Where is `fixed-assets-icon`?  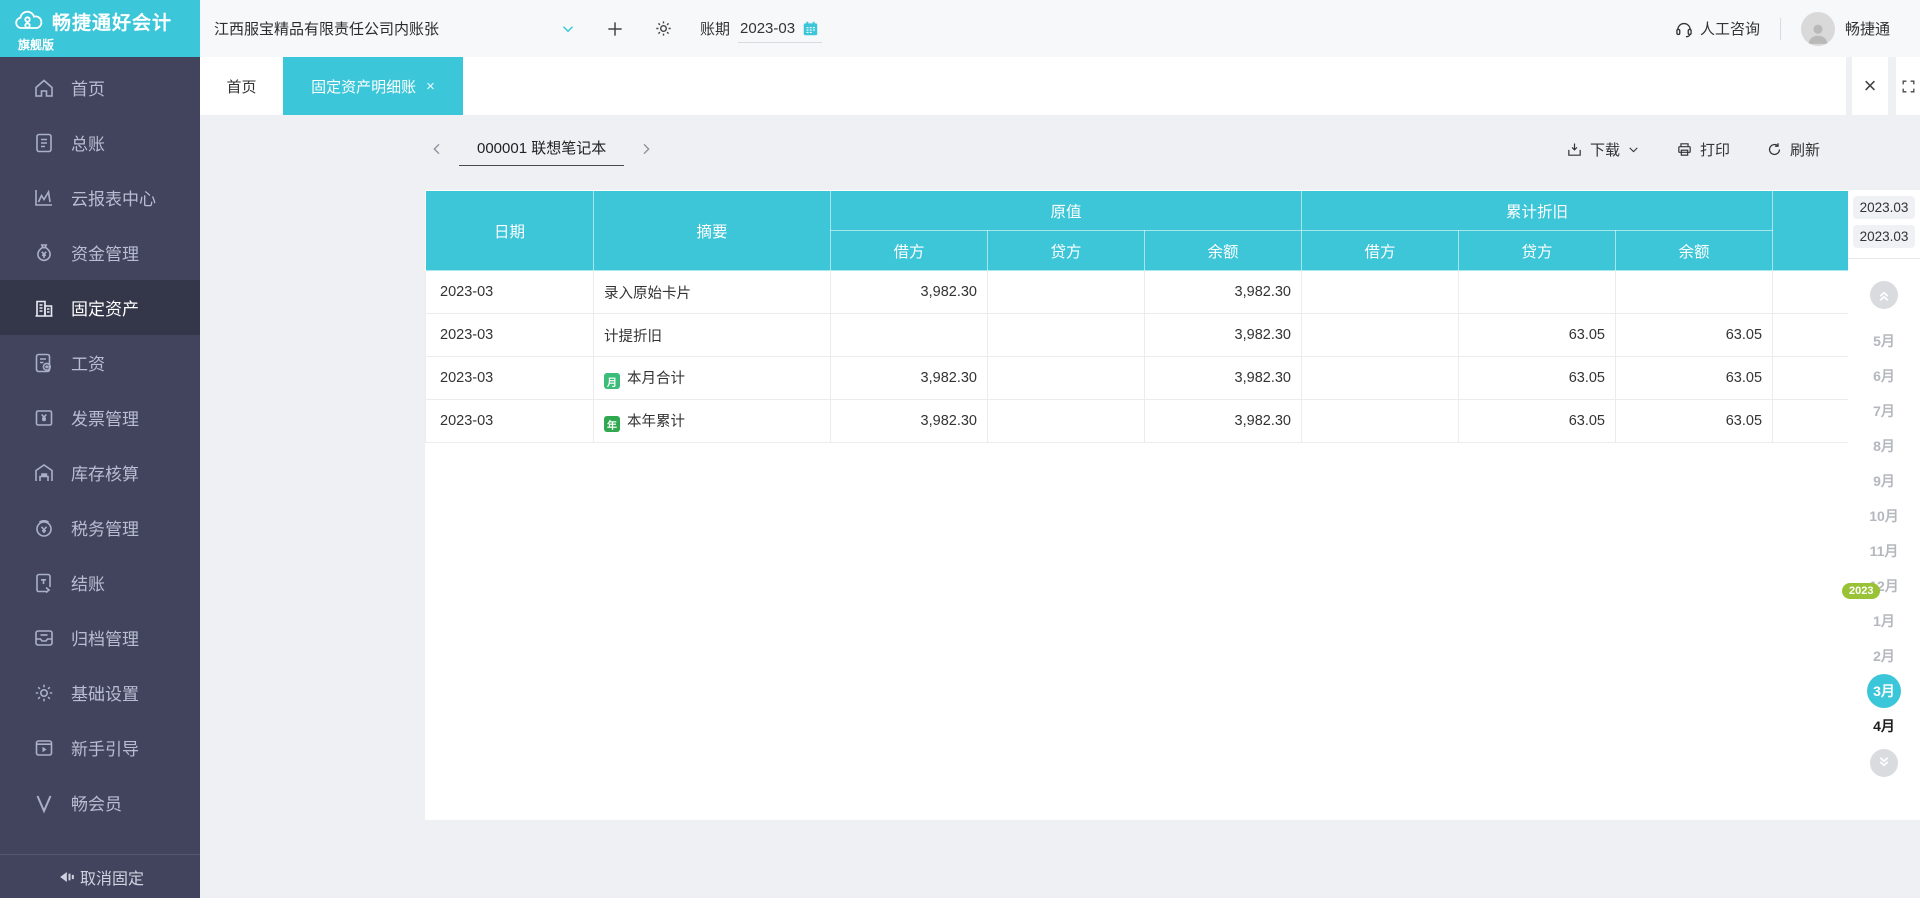 fixed-assets-icon is located at coordinates (44, 308).